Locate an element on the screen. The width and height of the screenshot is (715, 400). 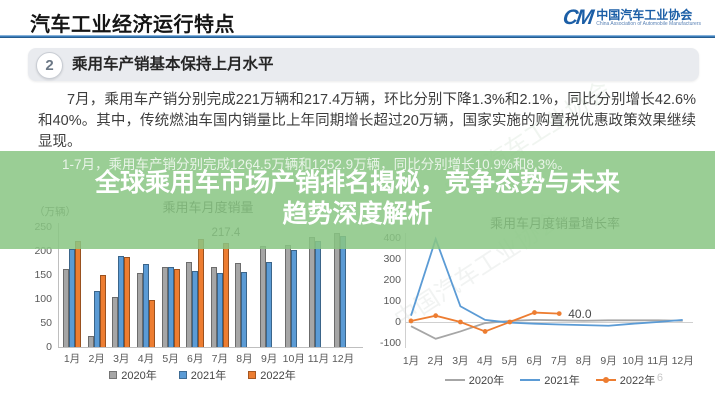
line-series-plot is located at coordinates (545, 288).